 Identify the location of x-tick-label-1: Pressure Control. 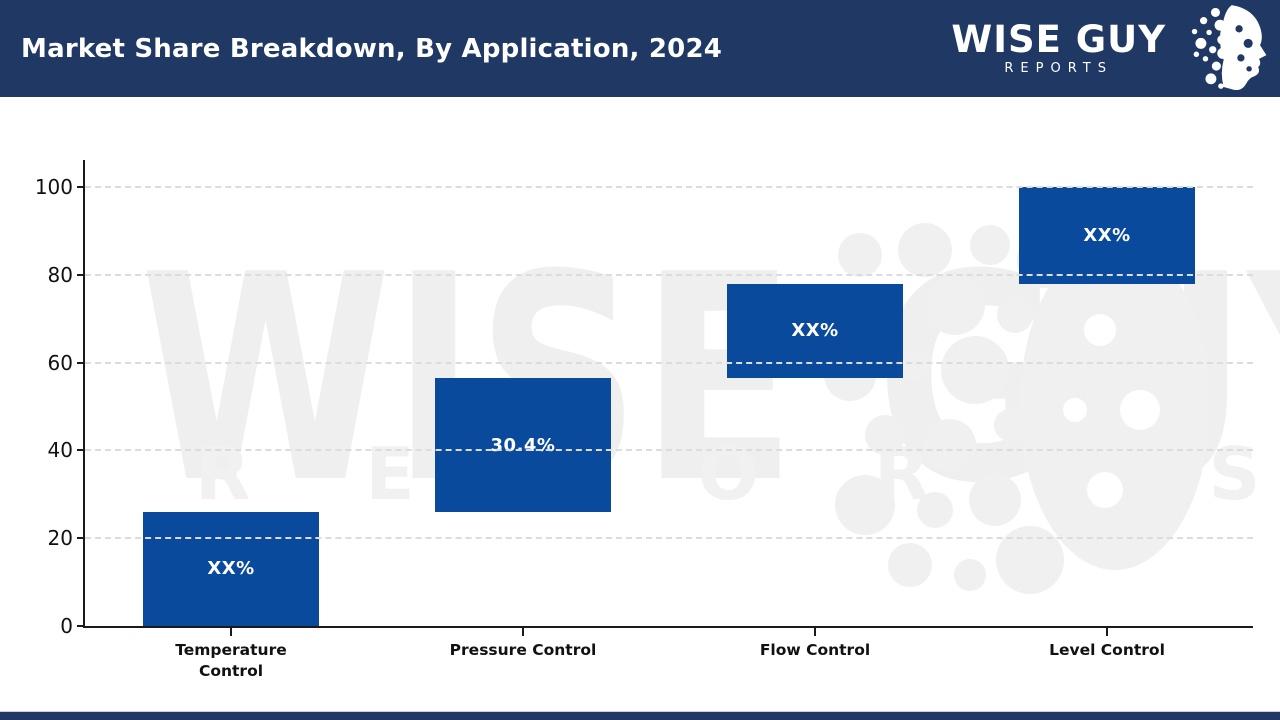
(523, 650).